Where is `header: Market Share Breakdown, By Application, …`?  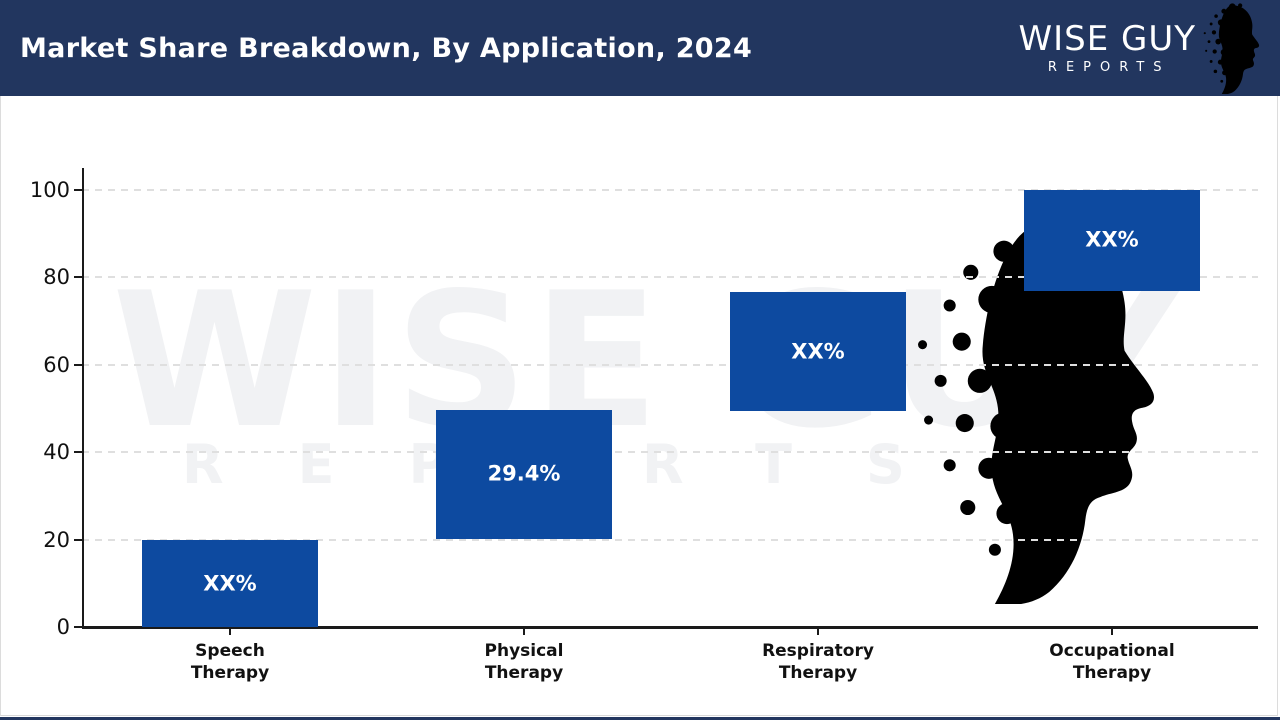 header: Market Share Breakdown, By Application, … is located at coordinates (640, 48).